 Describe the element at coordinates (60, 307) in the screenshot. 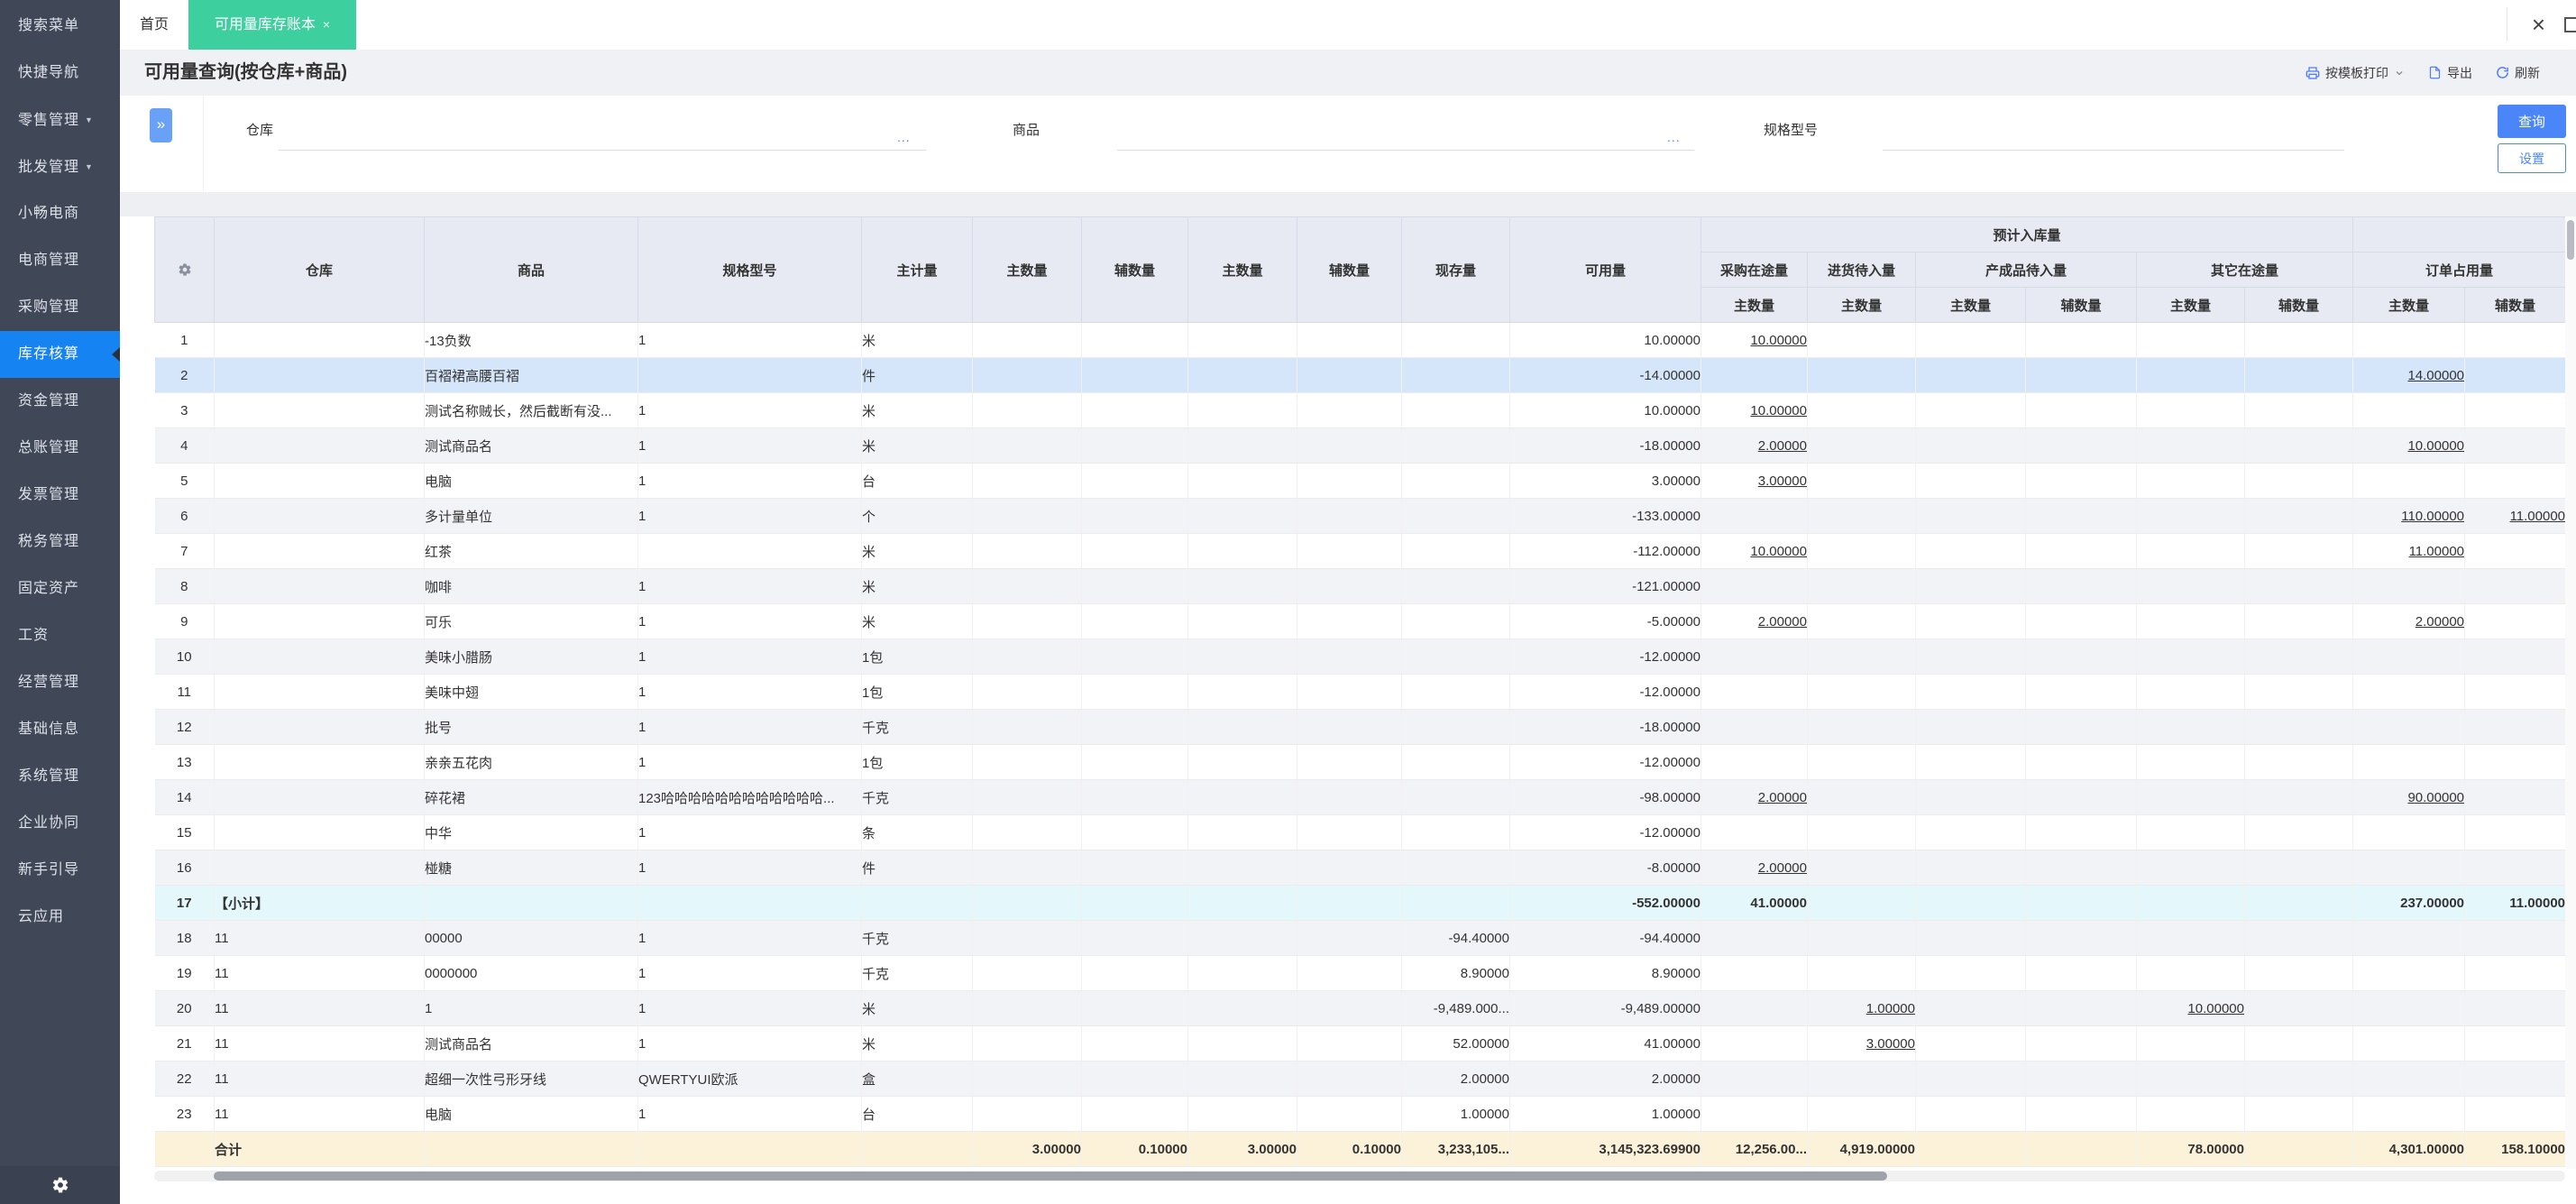

I see `sidebar-item-采购管理: 采购管理` at that location.